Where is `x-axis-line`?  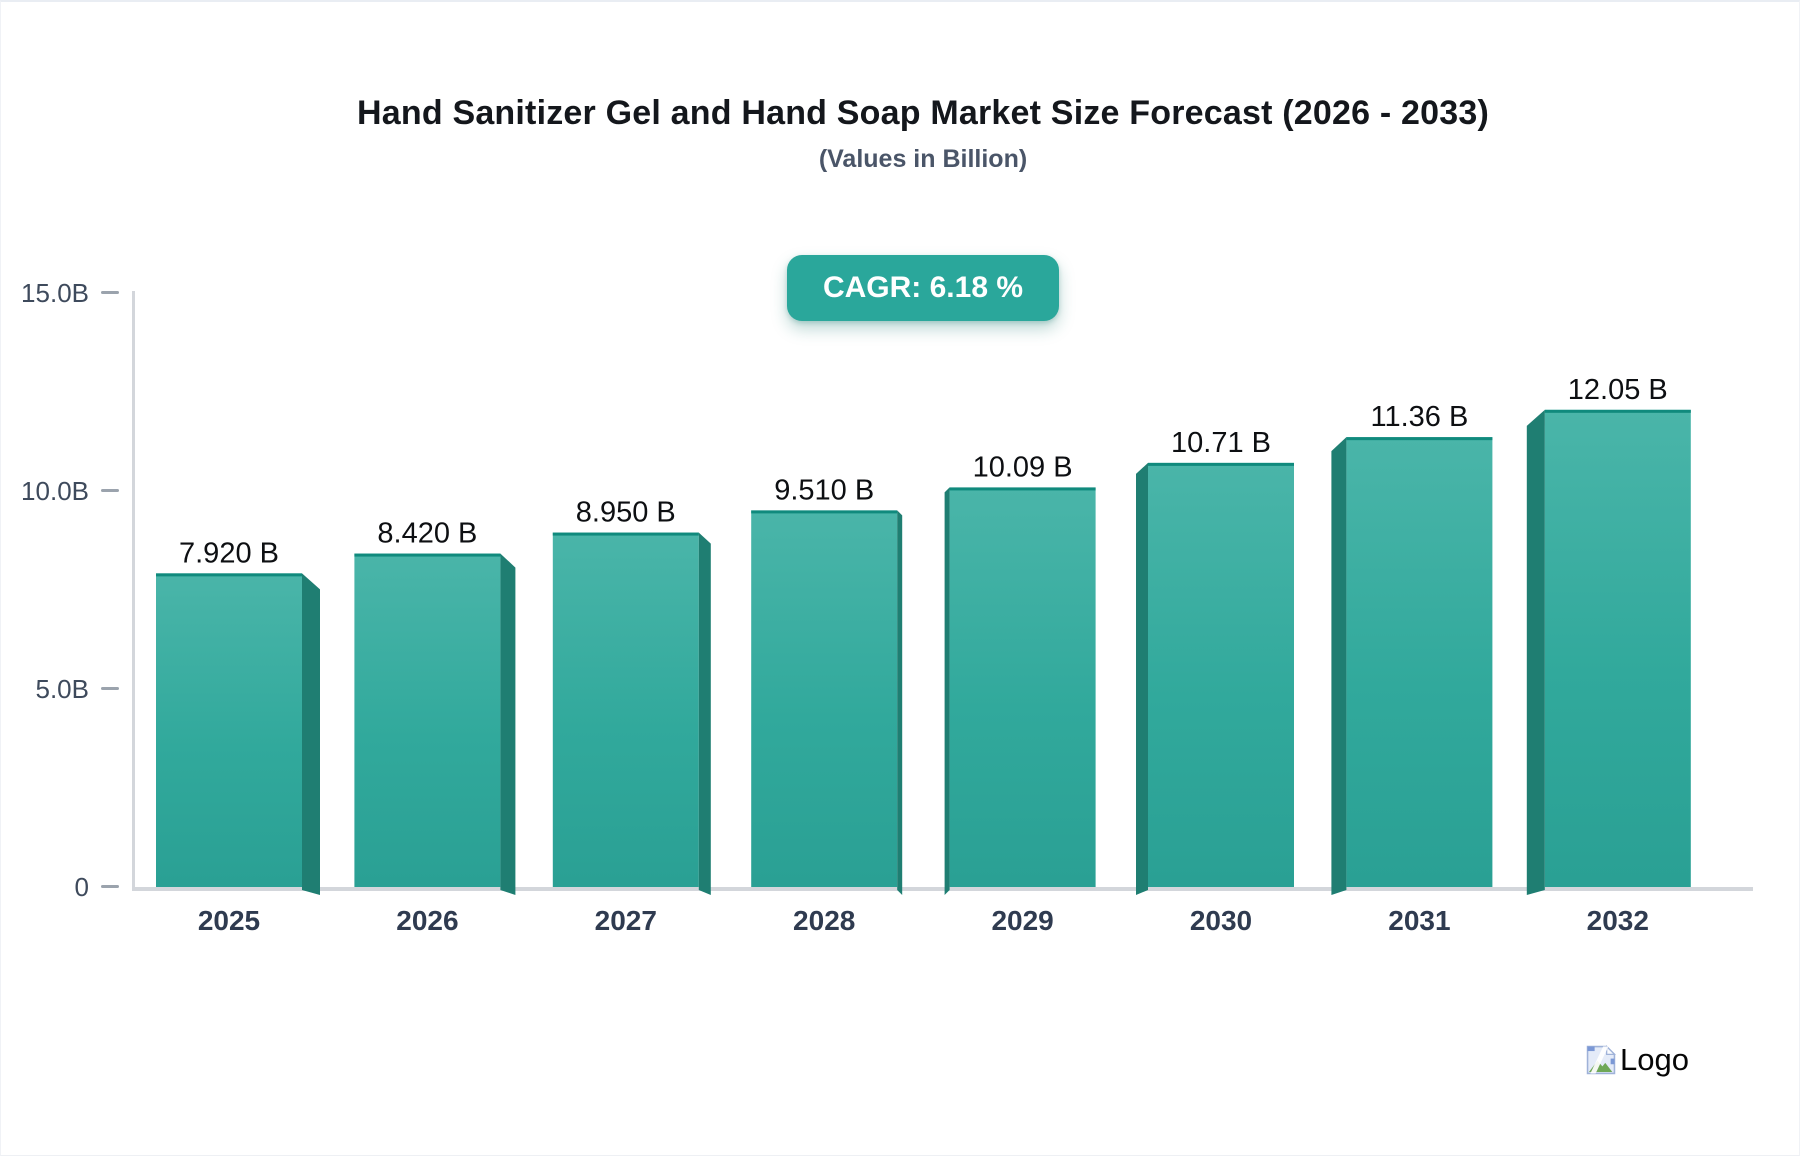
x-axis-line is located at coordinates (942, 889).